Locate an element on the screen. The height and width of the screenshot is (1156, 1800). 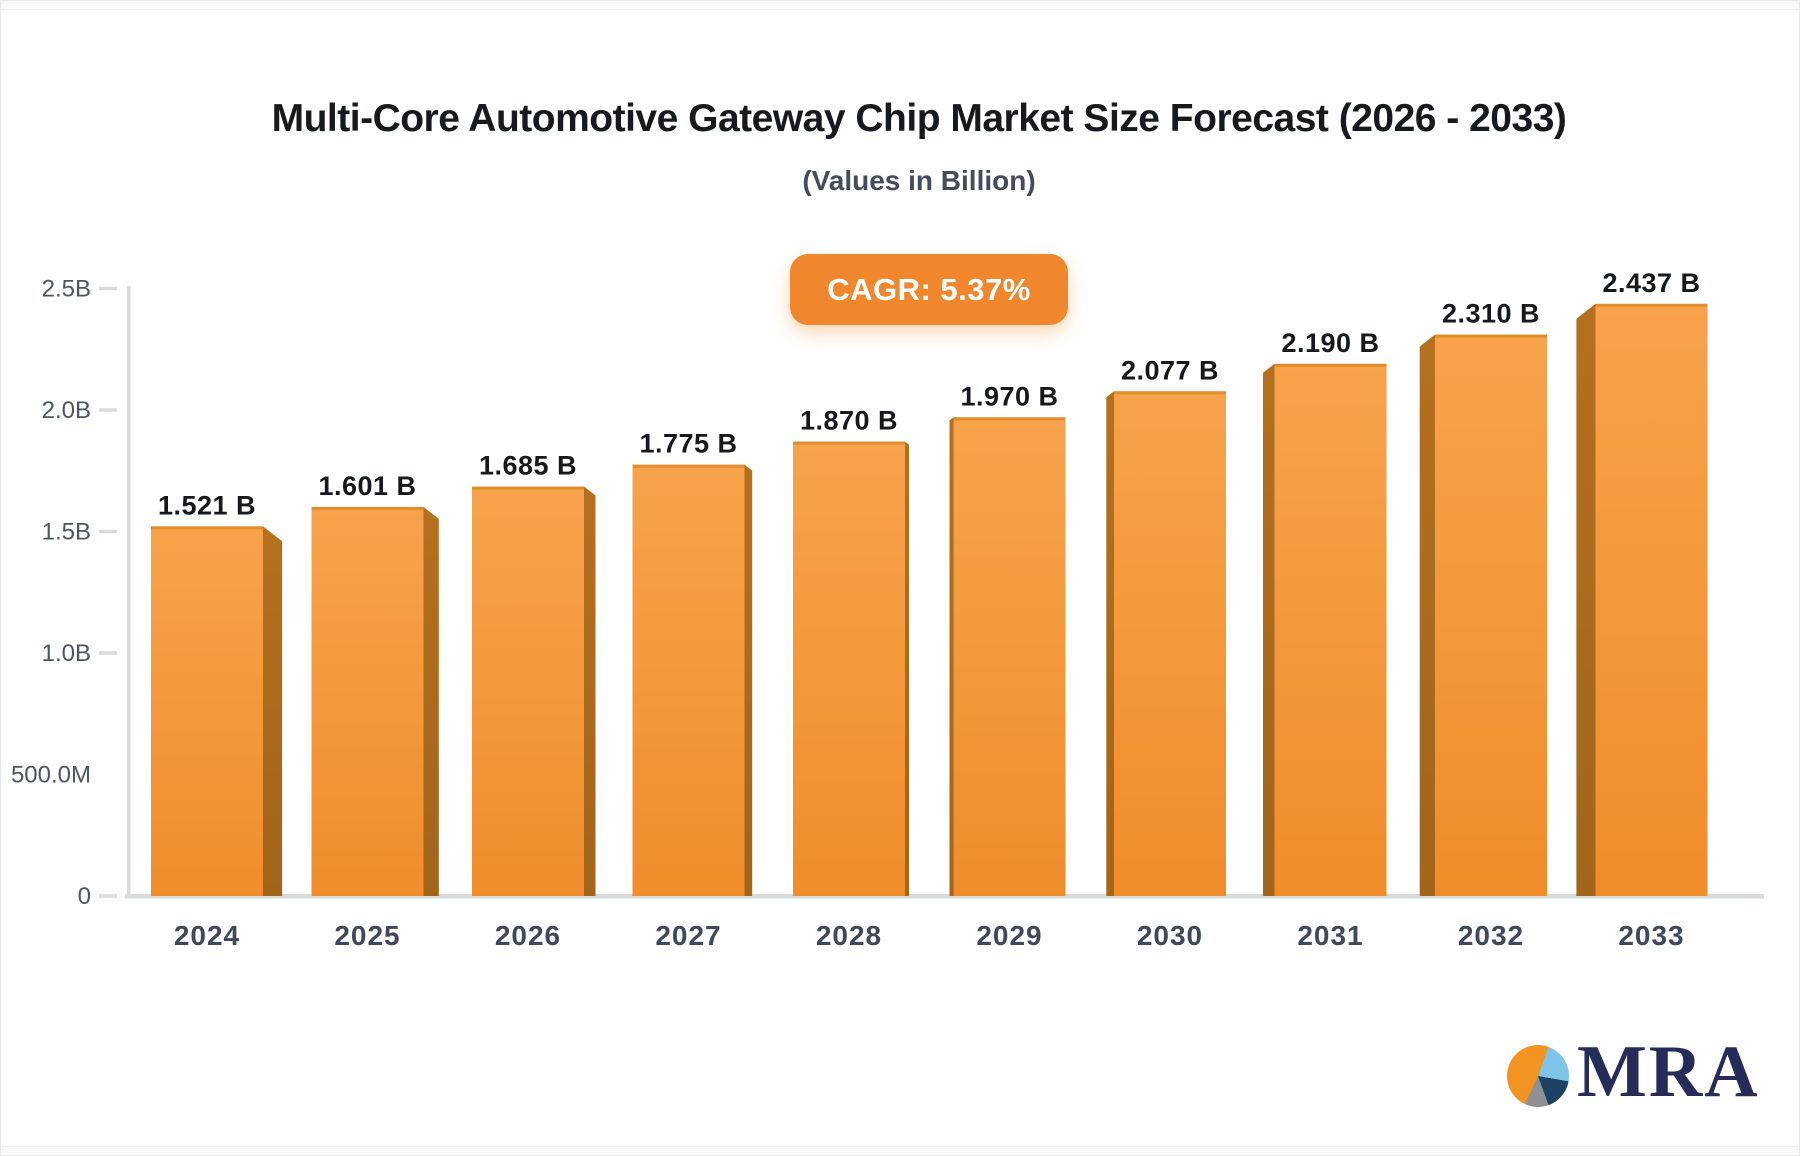
bar-2025 is located at coordinates (367, 701).